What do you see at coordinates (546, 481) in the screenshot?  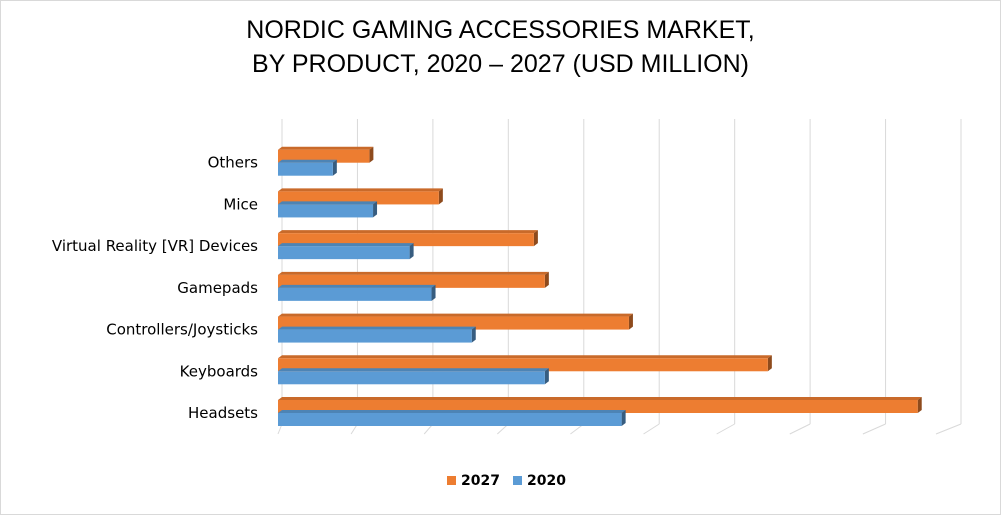 I see `legend-label-2020: 2020` at bounding box center [546, 481].